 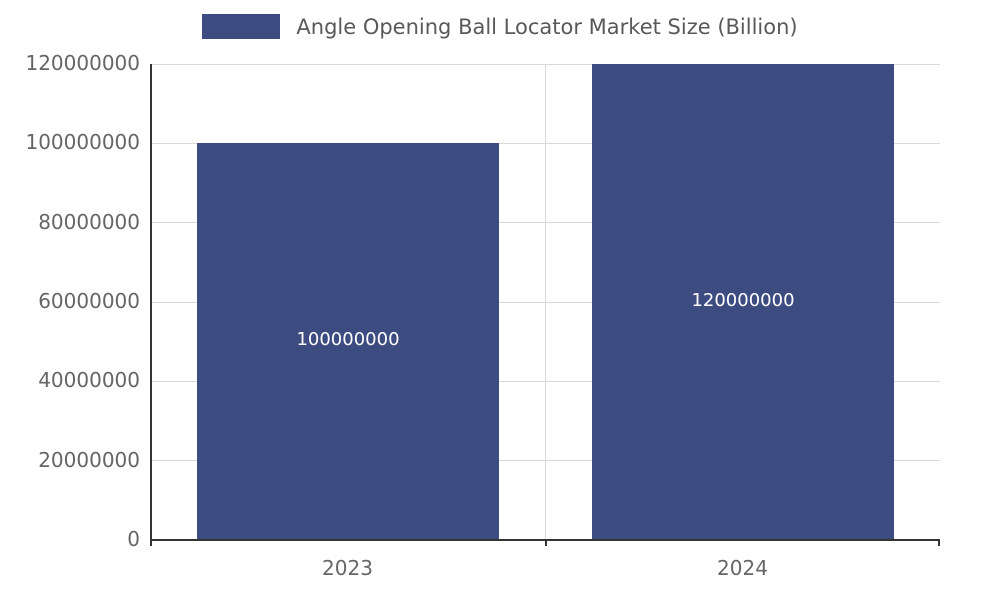 I want to click on y-tick-label: 100000000, so click(x=82, y=142).